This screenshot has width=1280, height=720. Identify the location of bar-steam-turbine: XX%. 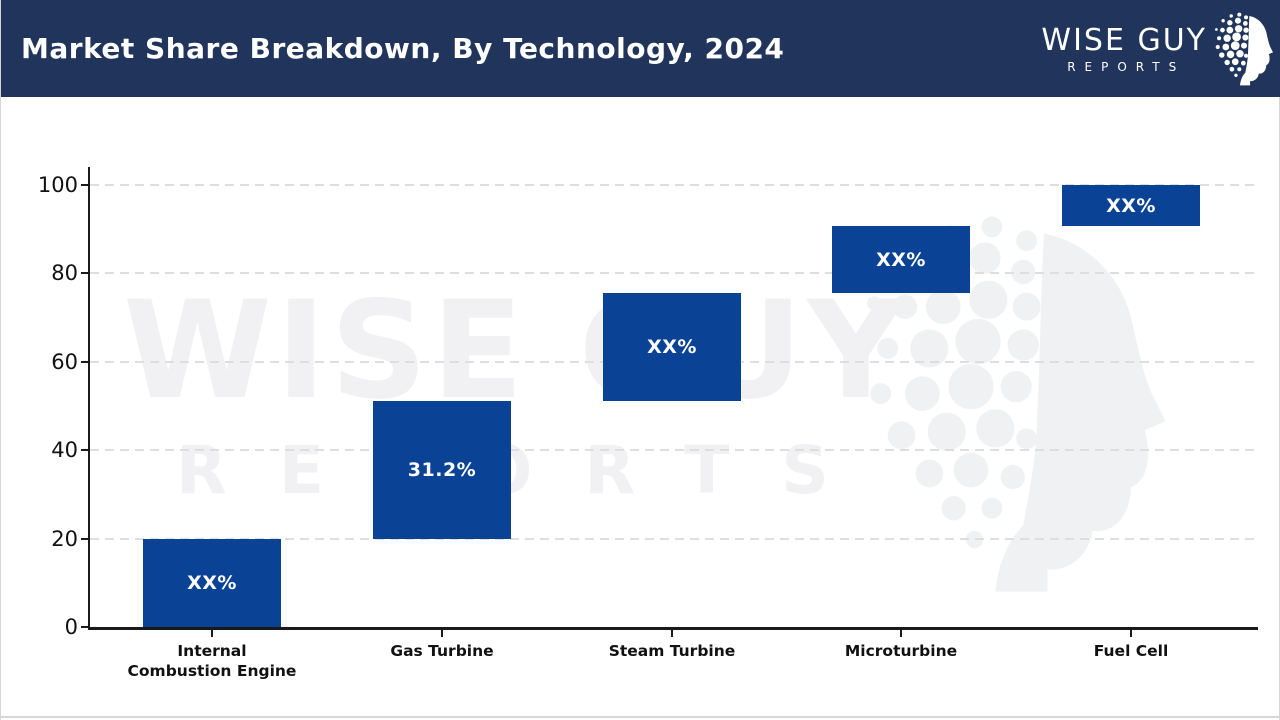
(672, 347).